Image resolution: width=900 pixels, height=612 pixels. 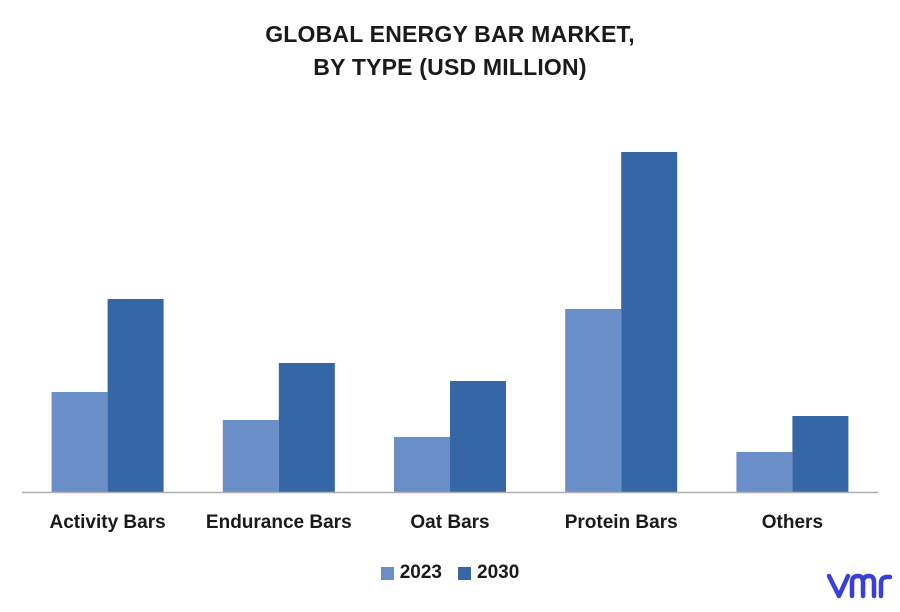 What do you see at coordinates (792, 522) in the screenshot?
I see `x-tick-label-others: Others` at bounding box center [792, 522].